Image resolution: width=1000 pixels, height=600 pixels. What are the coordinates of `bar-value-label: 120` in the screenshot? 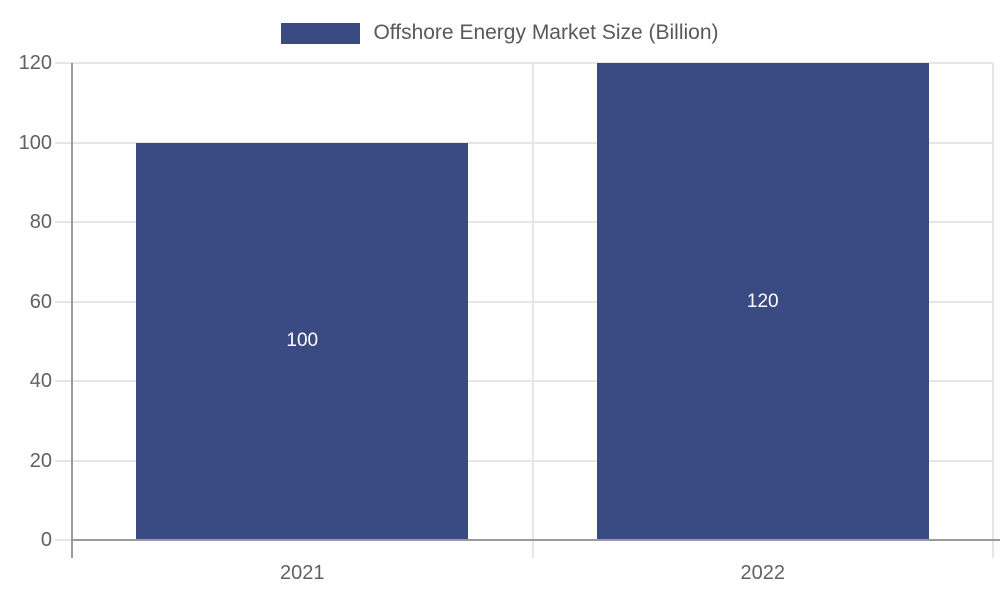 It's located at (762, 301).